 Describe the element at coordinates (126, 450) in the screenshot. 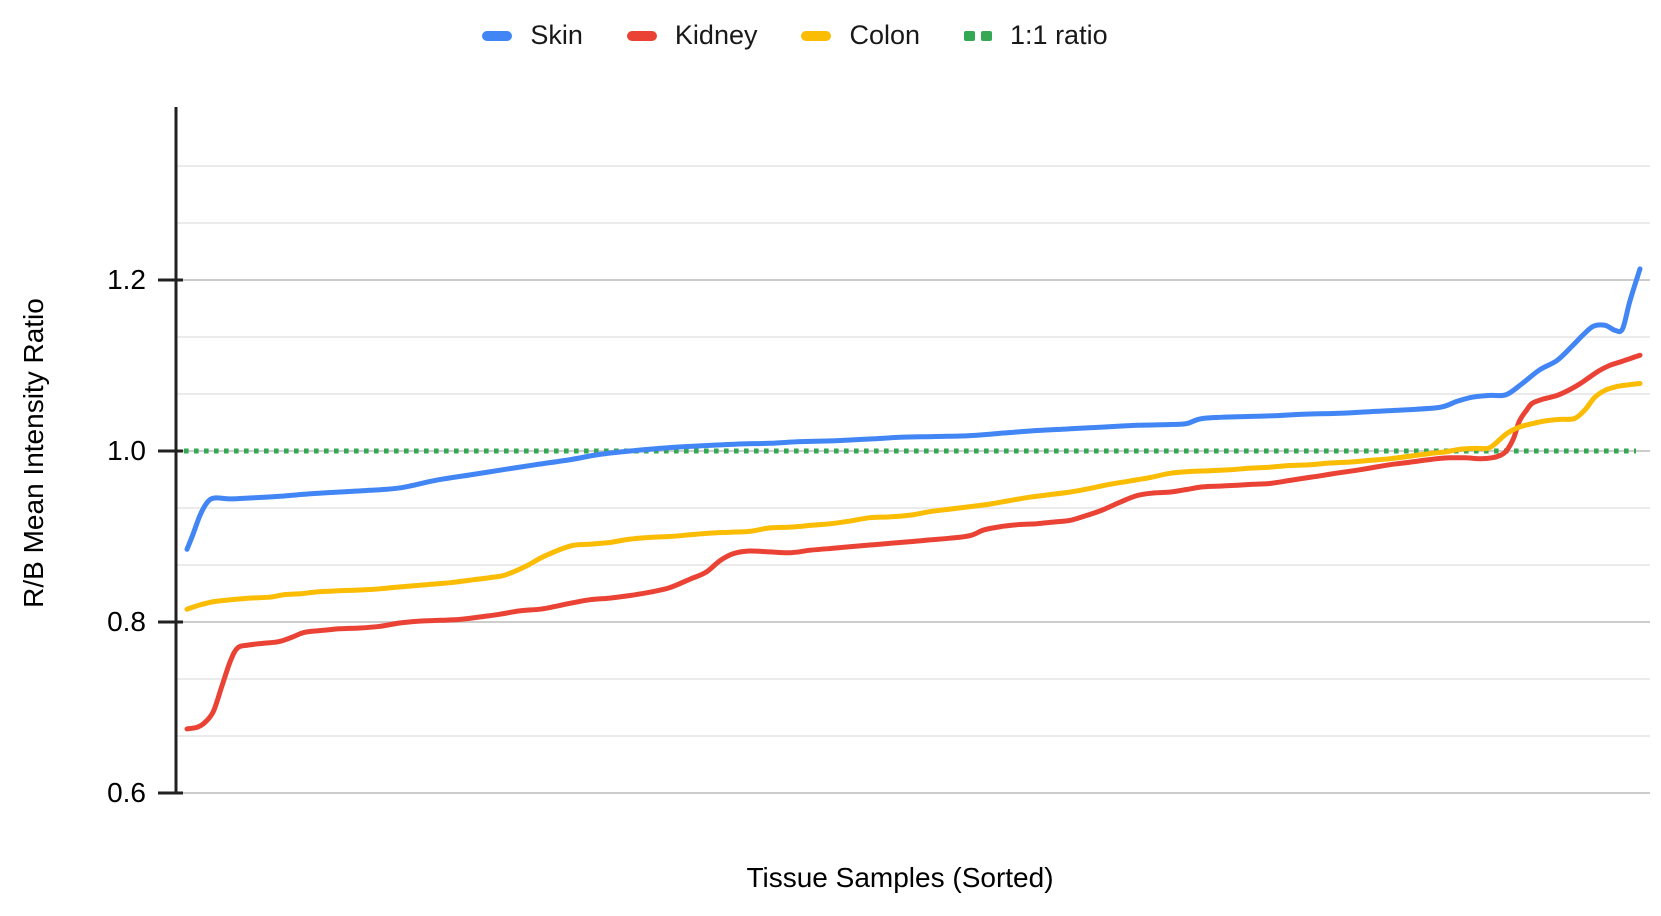

I see `y-tick-label-1-0: 1.0` at that location.